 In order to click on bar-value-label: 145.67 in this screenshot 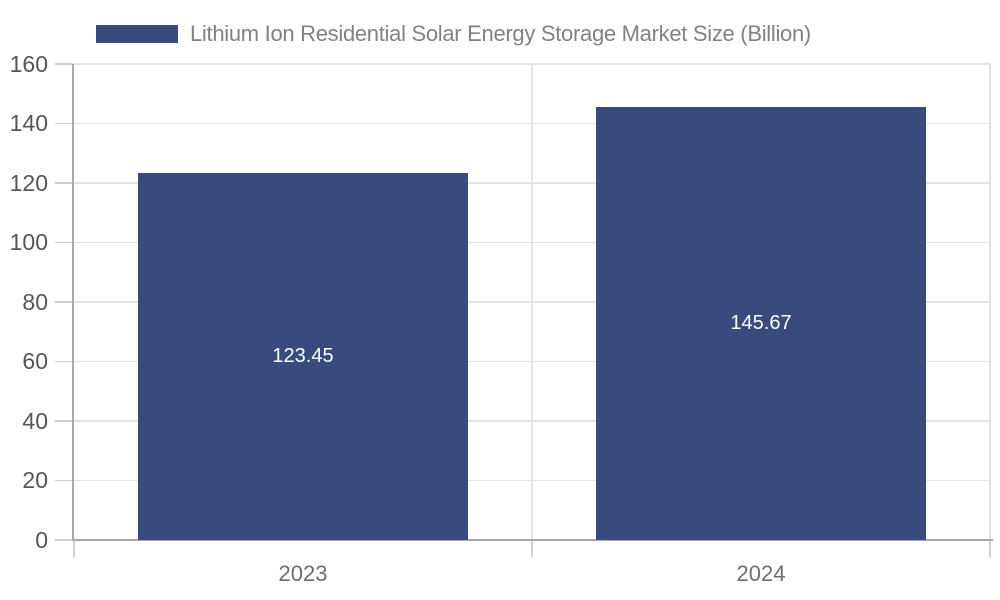, I will do `click(761, 322)`.